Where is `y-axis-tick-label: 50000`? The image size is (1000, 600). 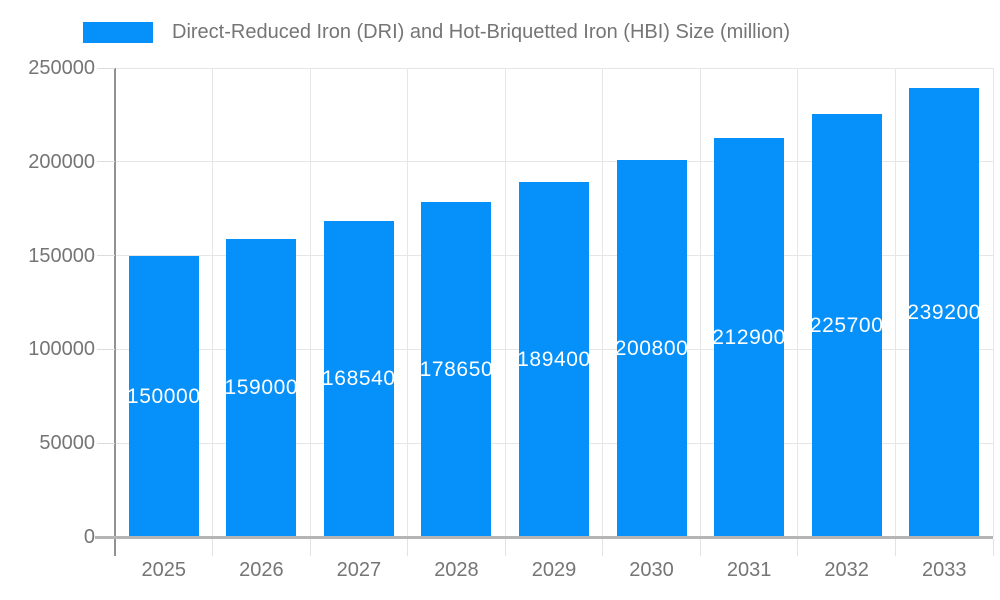
y-axis-tick-label: 50000 is located at coordinates (67, 443).